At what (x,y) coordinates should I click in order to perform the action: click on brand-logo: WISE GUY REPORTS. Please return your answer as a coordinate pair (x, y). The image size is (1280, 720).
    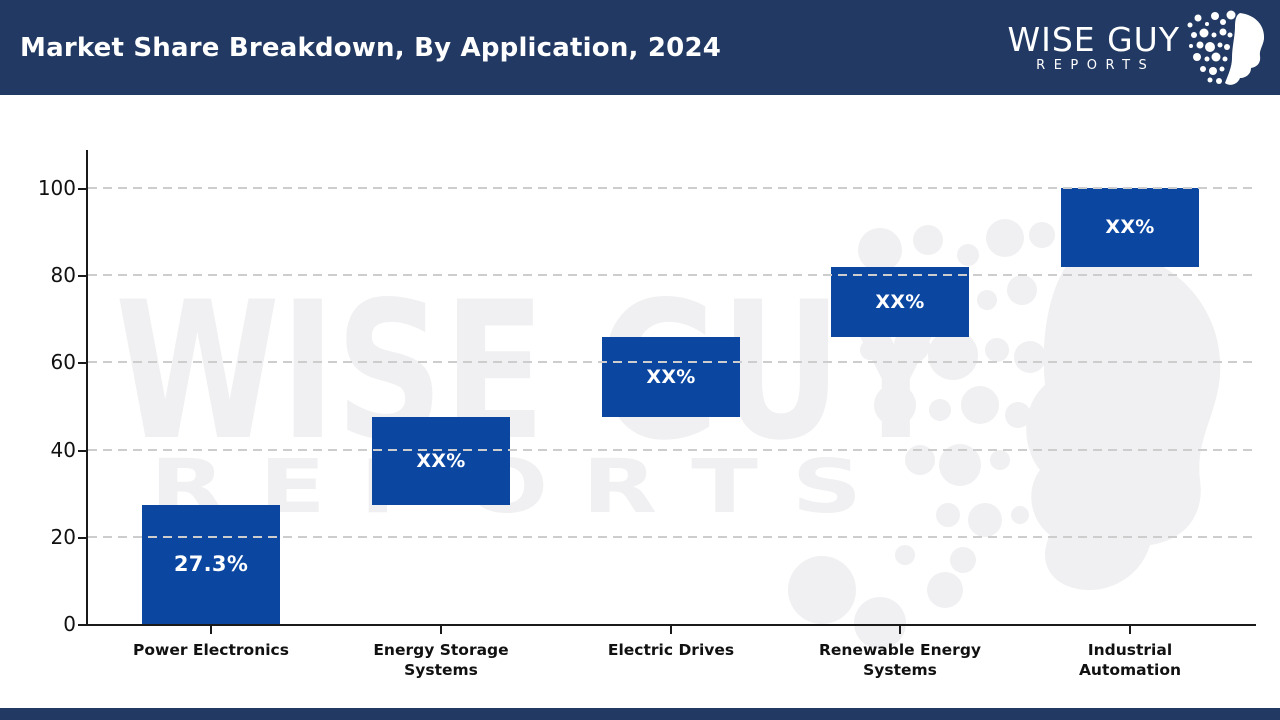
    Looking at the image, I should click on (1143, 48).